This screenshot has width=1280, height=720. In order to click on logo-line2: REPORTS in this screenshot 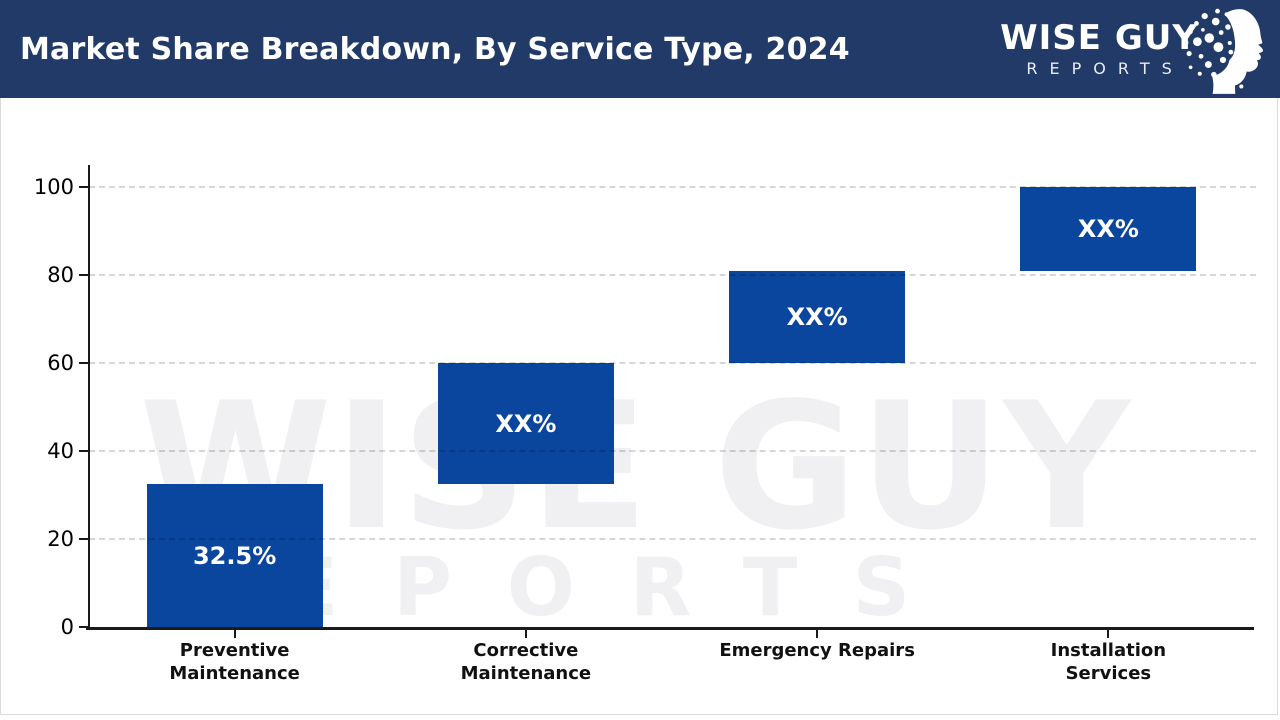, I will do `click(1105, 68)`.